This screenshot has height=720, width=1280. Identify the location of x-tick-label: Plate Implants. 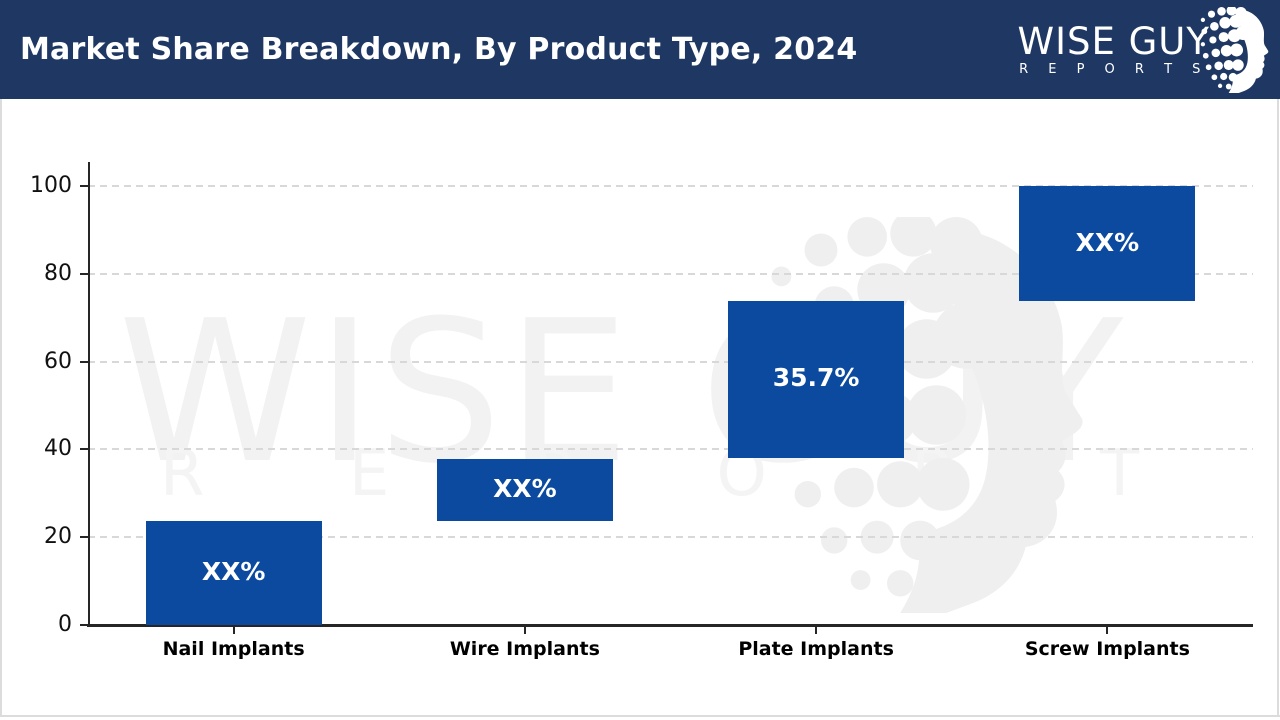
(816, 649).